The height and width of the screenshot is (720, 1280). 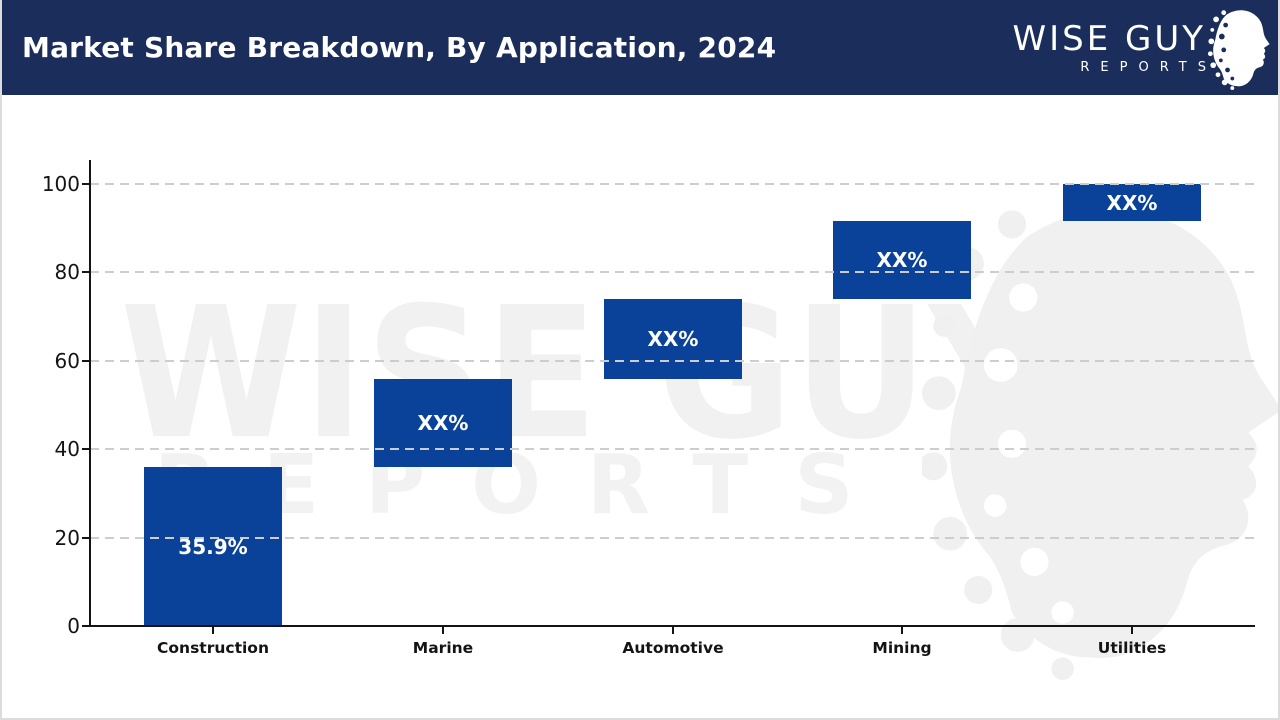 I want to click on logo-wordmark: WISE GUY, so click(x=1109, y=38).